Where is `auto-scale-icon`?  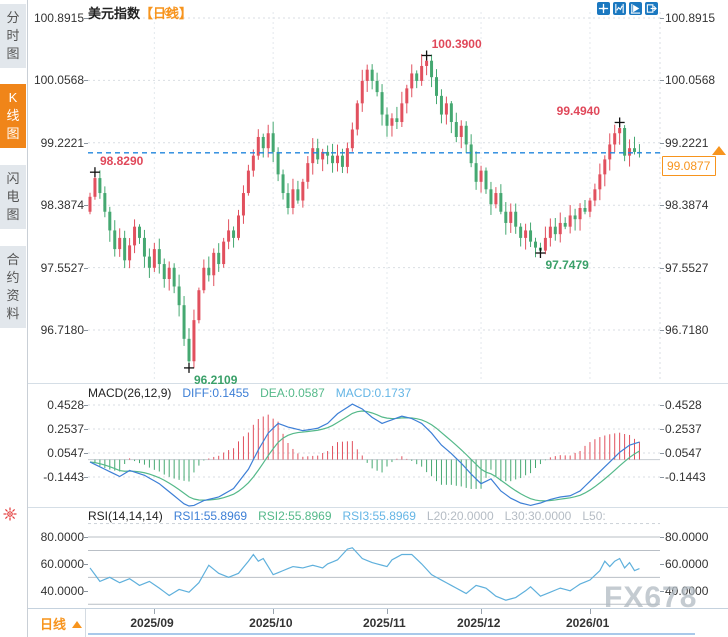
auto-scale-icon is located at coordinates (635, 8).